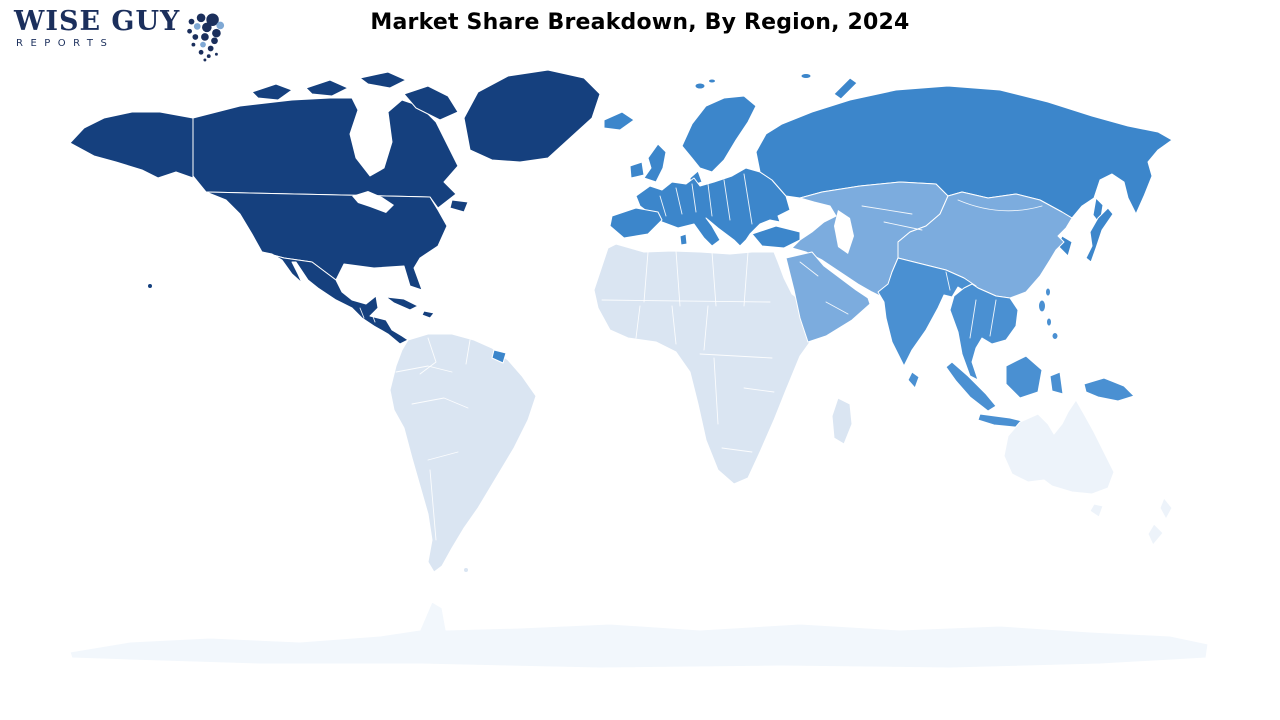 This screenshot has height=720, width=1280. Describe the element at coordinates (203, 38) in the screenshot. I see `dotted-head-icon` at that location.